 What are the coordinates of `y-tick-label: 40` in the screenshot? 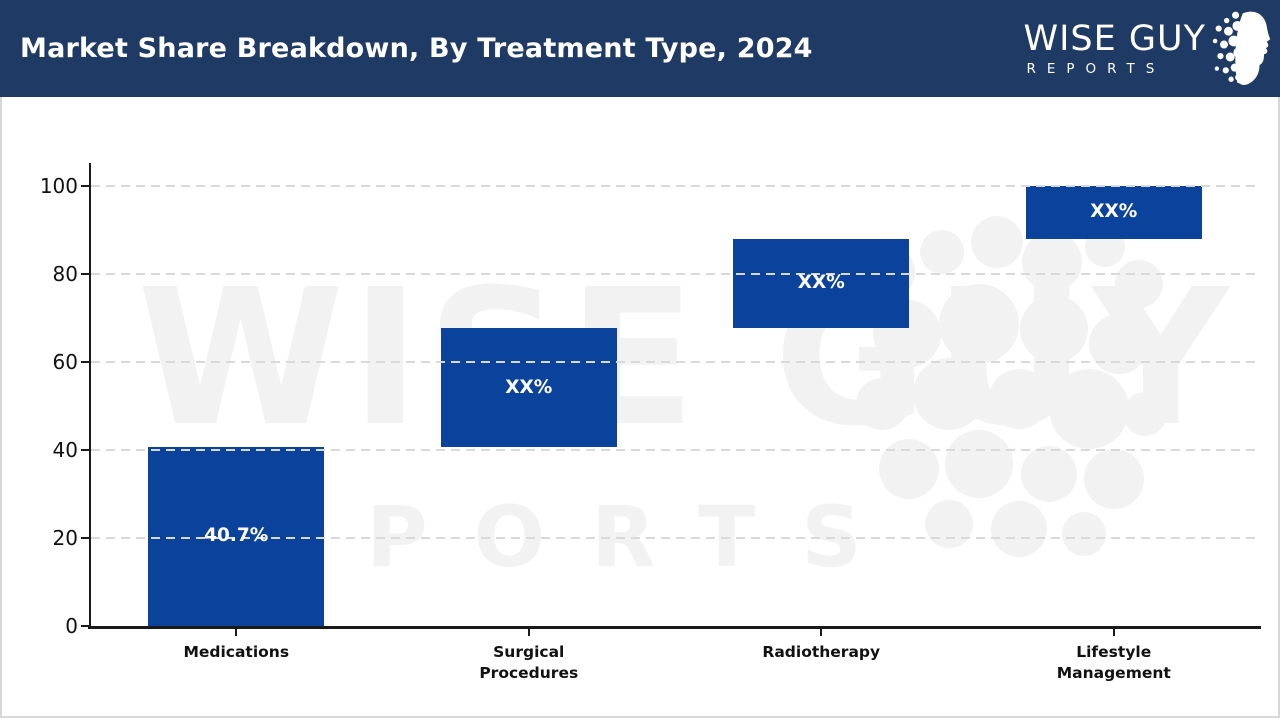 It's located at (65, 450).